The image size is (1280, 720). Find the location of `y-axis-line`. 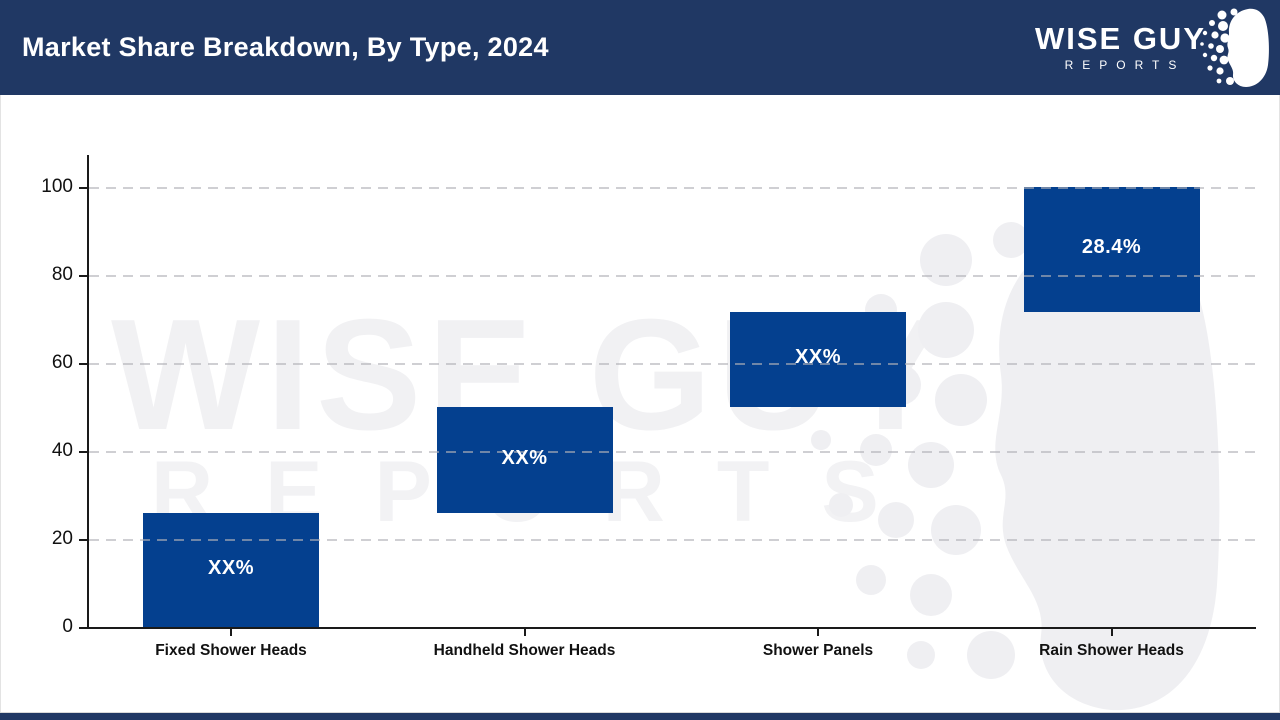

y-axis-line is located at coordinates (88, 392).